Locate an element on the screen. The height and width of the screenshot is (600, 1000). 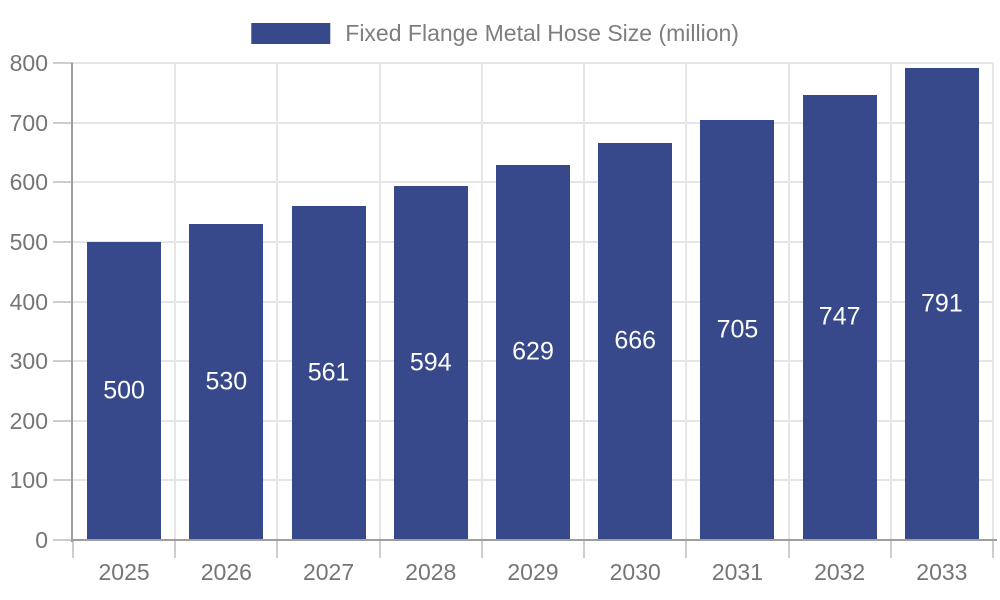
bar-value-label: 500 is located at coordinates (124, 390).